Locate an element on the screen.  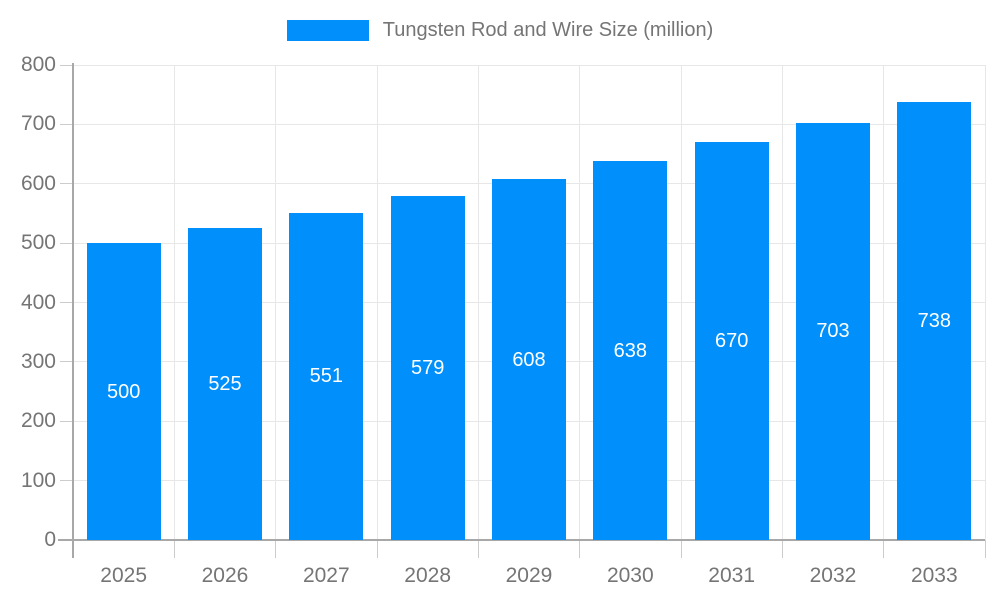
chart-legend: Tungsten Rod and Wire Size (million) is located at coordinates (500, 30).